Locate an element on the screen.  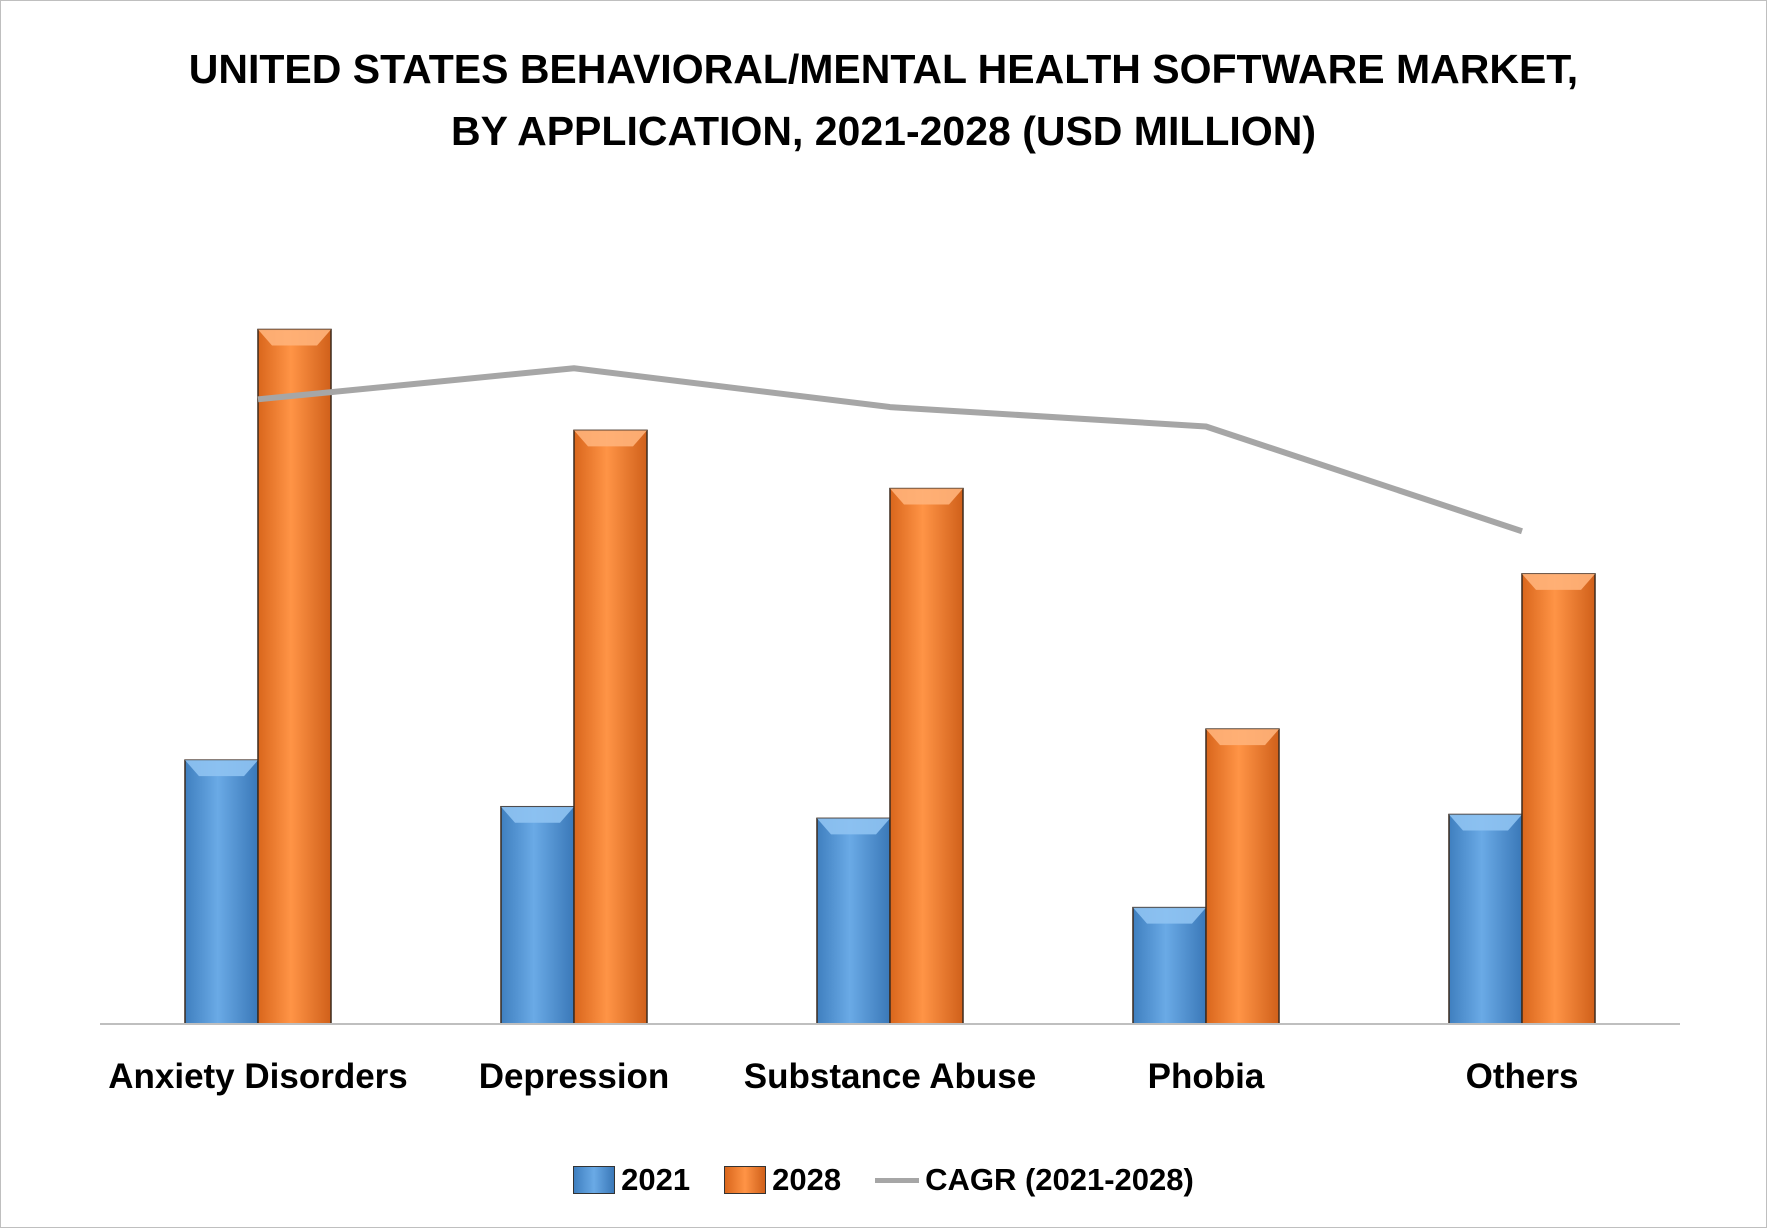
legend-label-2021: 2021 is located at coordinates (656, 1179).